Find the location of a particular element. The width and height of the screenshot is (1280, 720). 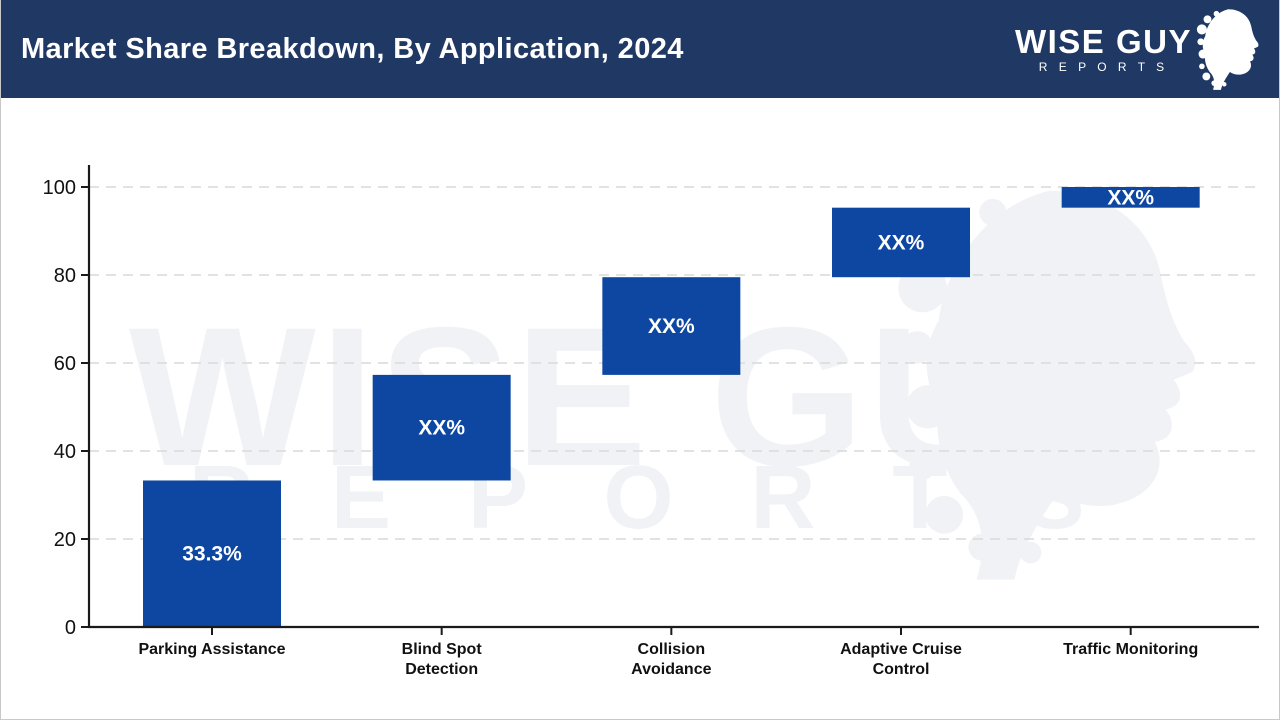

logo: WISE GUY R E P O R T S is located at coordinates (1147, 49).